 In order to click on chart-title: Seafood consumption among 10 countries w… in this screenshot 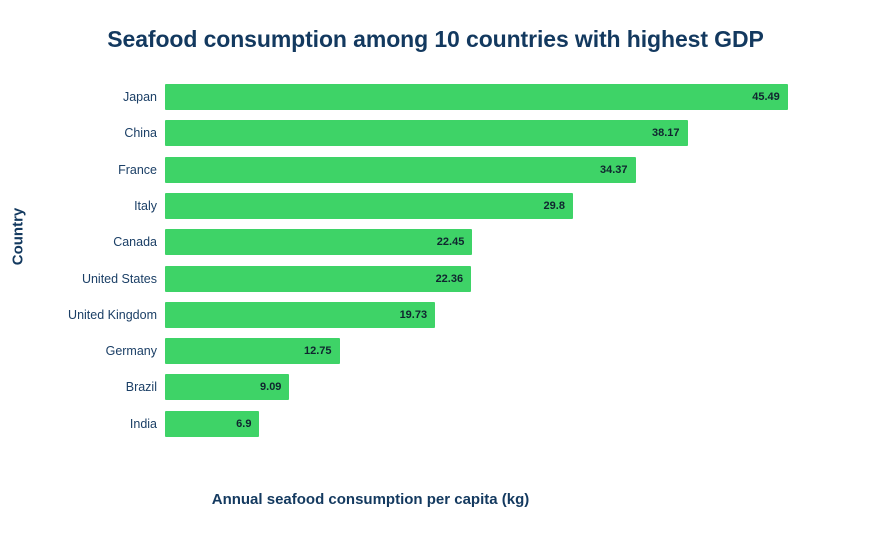, I will do `click(435, 39)`.